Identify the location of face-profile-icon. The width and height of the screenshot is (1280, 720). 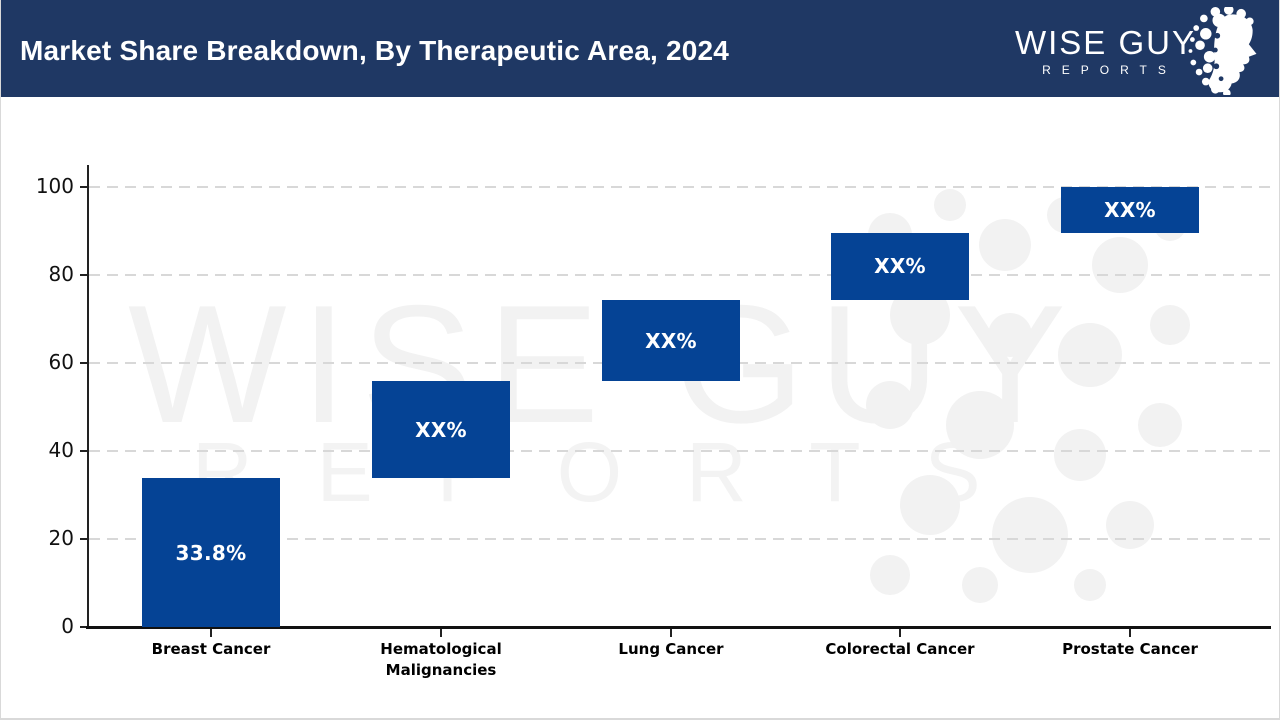
(1222, 50).